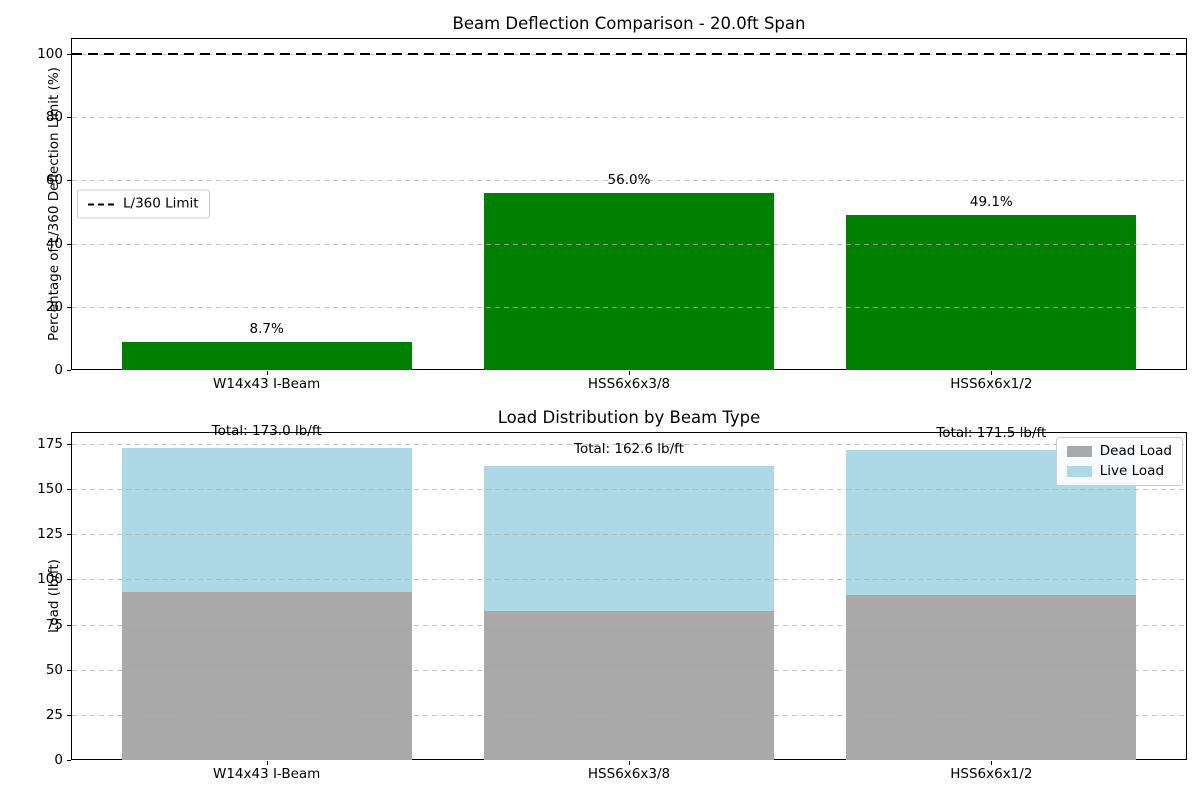 The height and width of the screenshot is (800, 1200). I want to click on legend: Dead Load Live Load, so click(1119, 461).